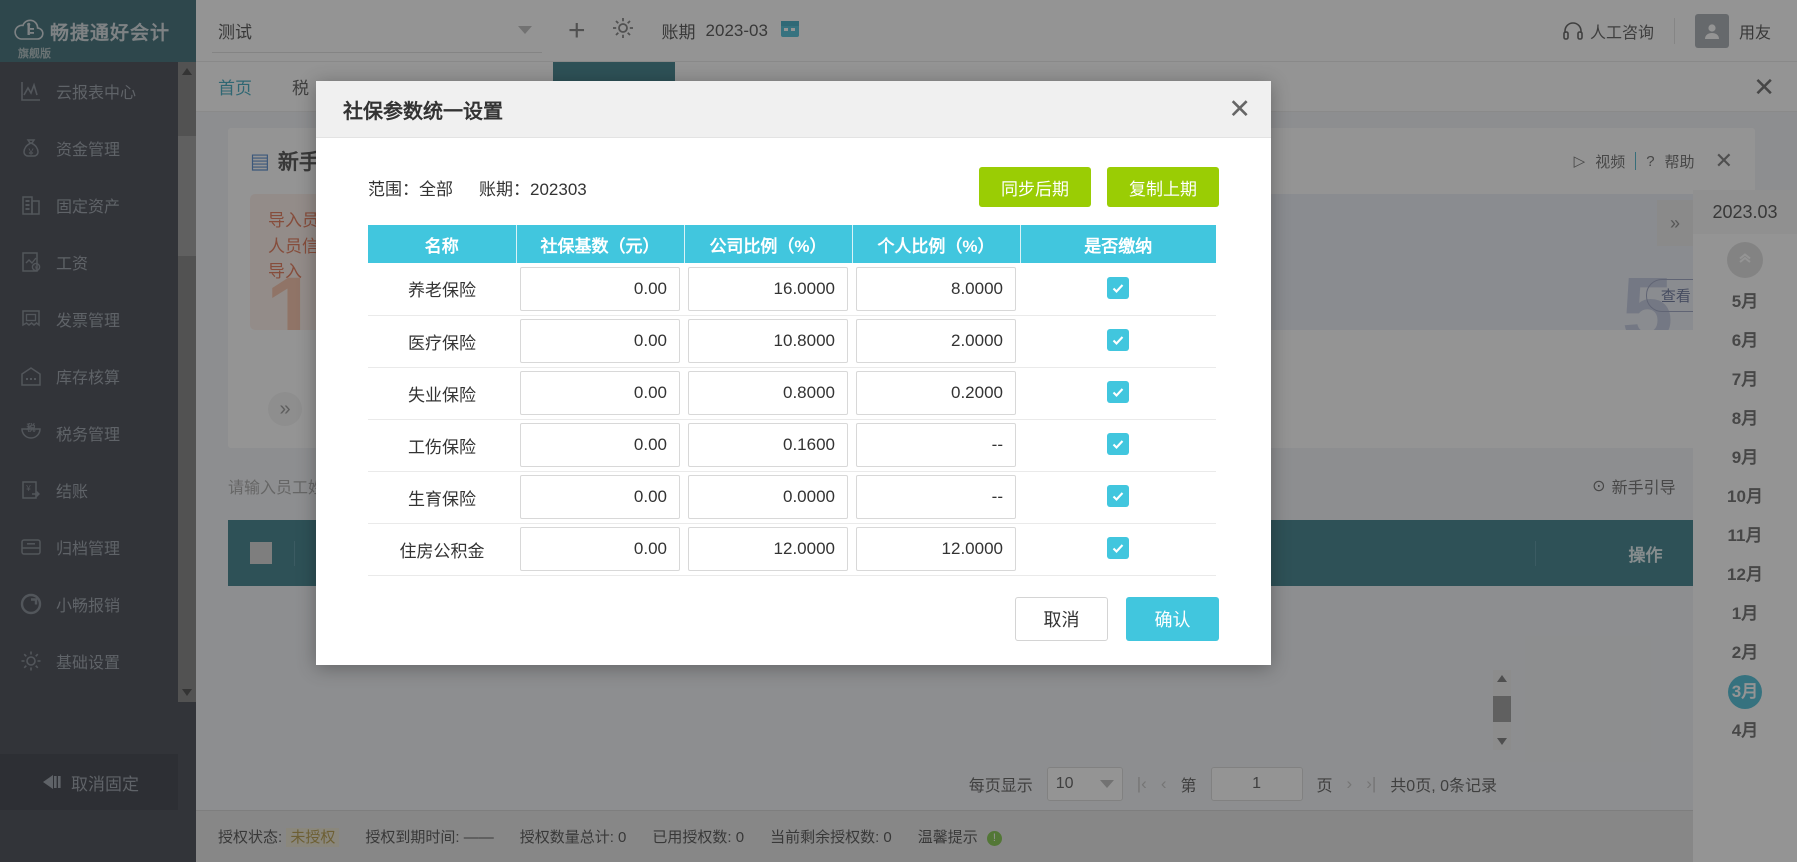  I want to click on dialog-meta-row: 范围：全部 账期：202303 同步后期 复制上期, so click(793, 187).